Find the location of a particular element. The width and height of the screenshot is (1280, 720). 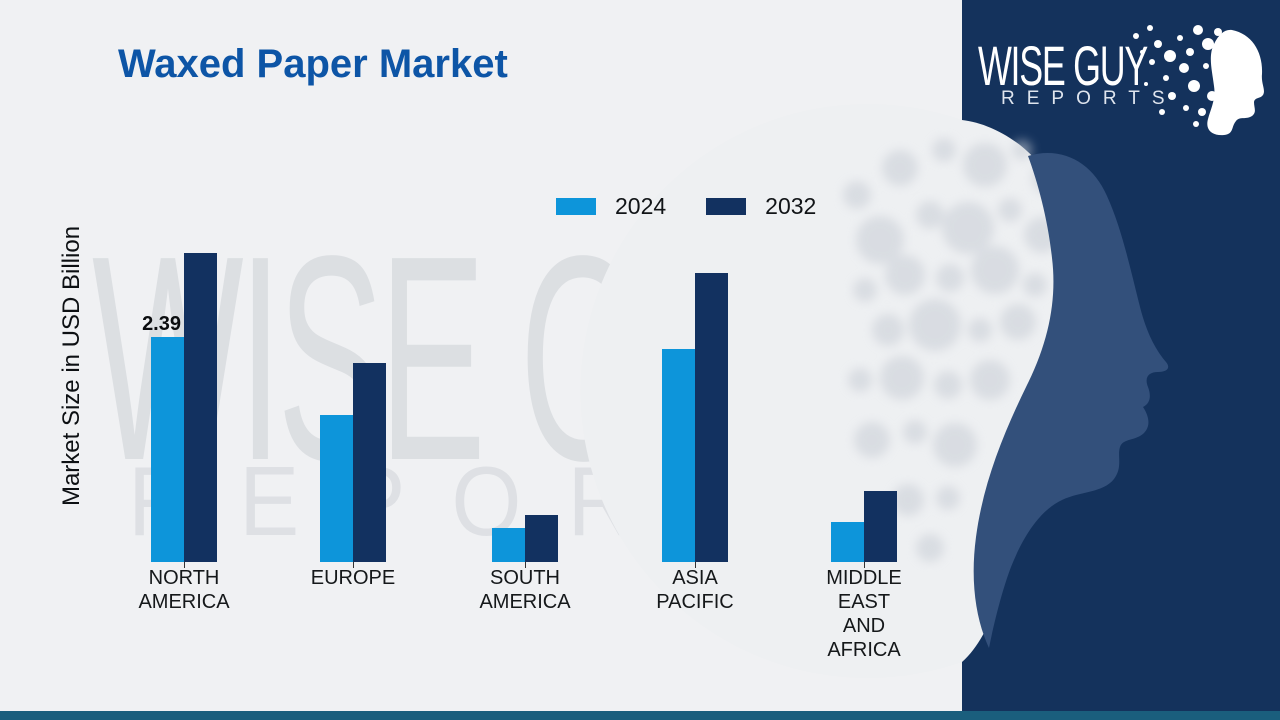

bar-2024-europe is located at coordinates (336, 488).